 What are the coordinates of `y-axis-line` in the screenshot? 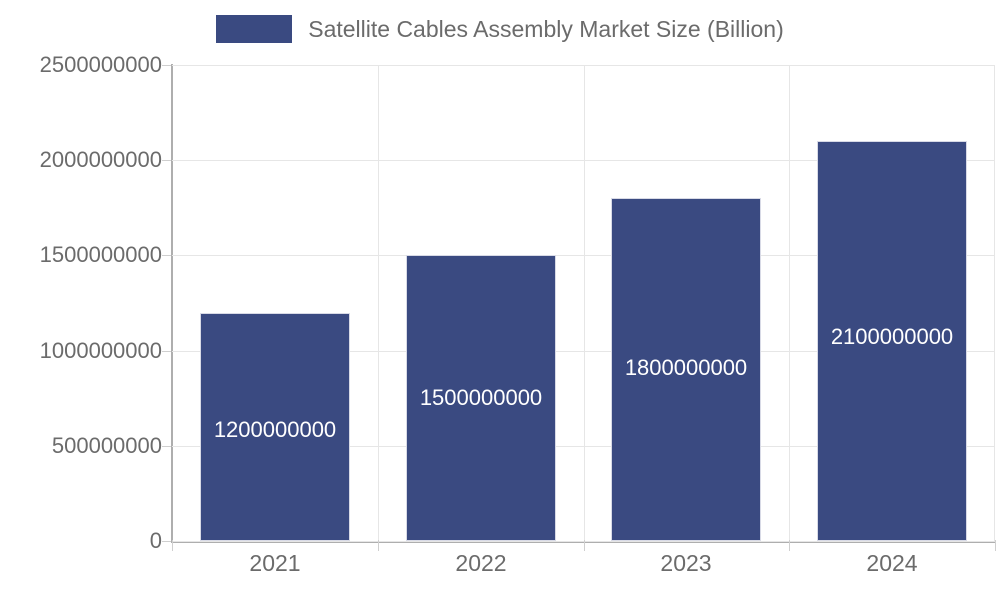 It's located at (172, 303).